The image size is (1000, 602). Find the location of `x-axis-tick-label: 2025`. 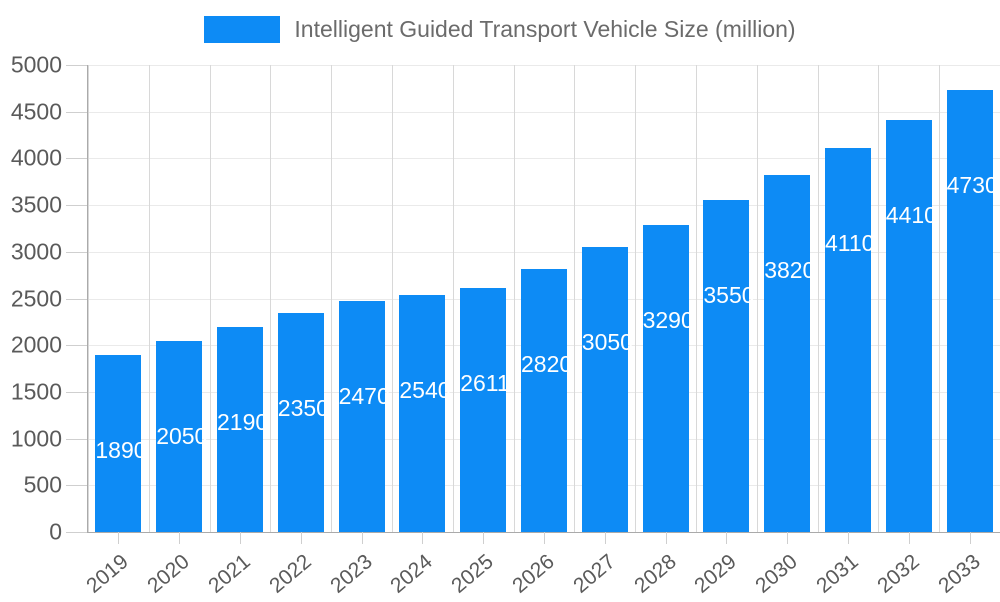

x-axis-tick-label: 2025 is located at coordinates (472, 574).